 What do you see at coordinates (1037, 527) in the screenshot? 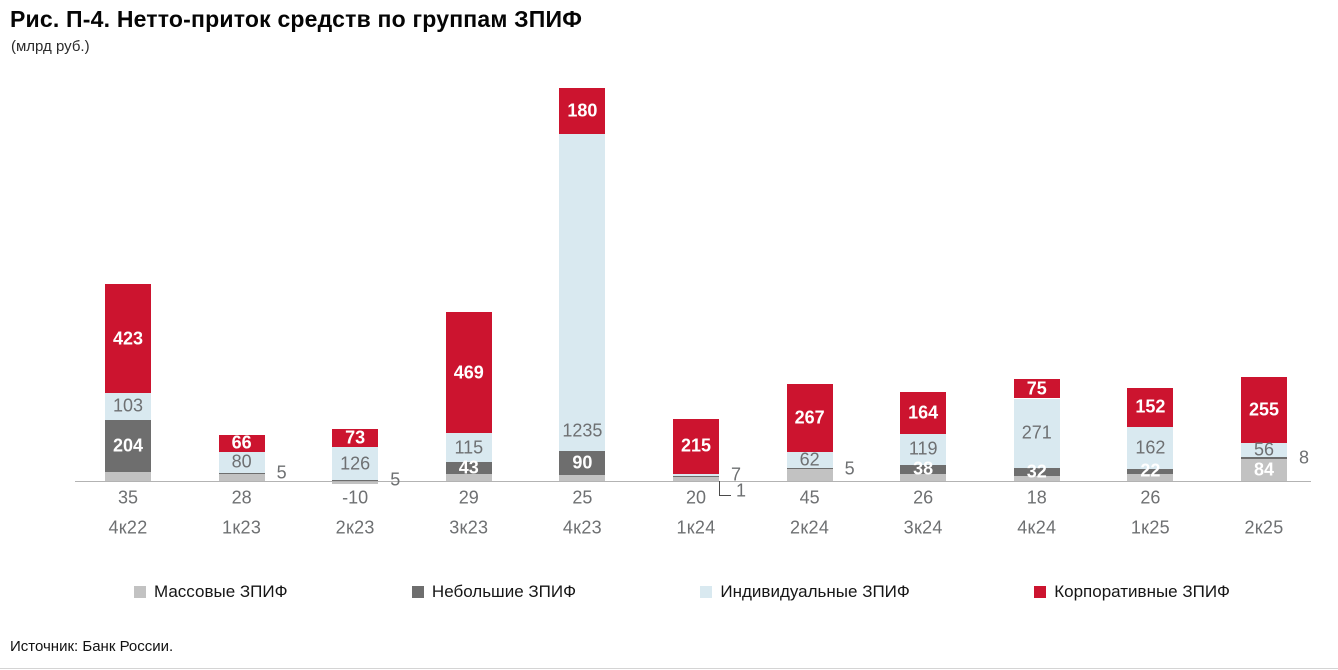
I see `category-label: 4к24` at bounding box center [1037, 527].